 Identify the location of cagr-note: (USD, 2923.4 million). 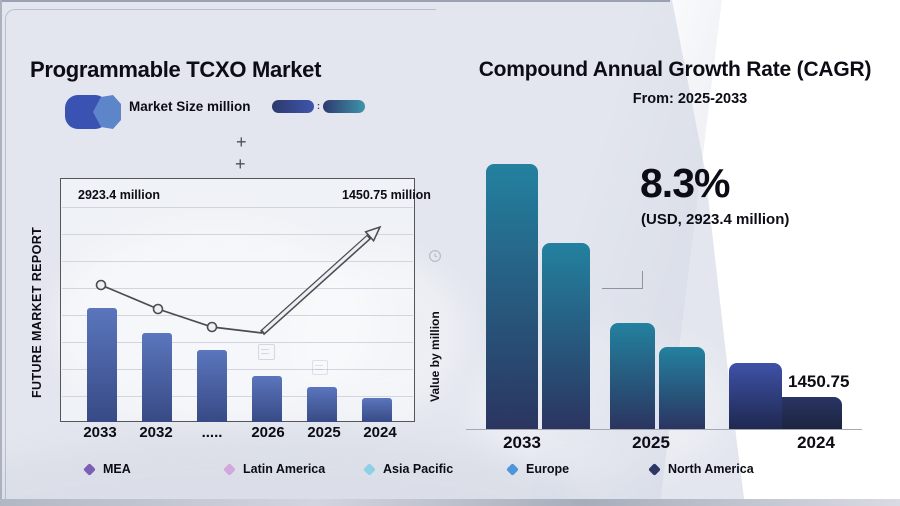
(715, 219).